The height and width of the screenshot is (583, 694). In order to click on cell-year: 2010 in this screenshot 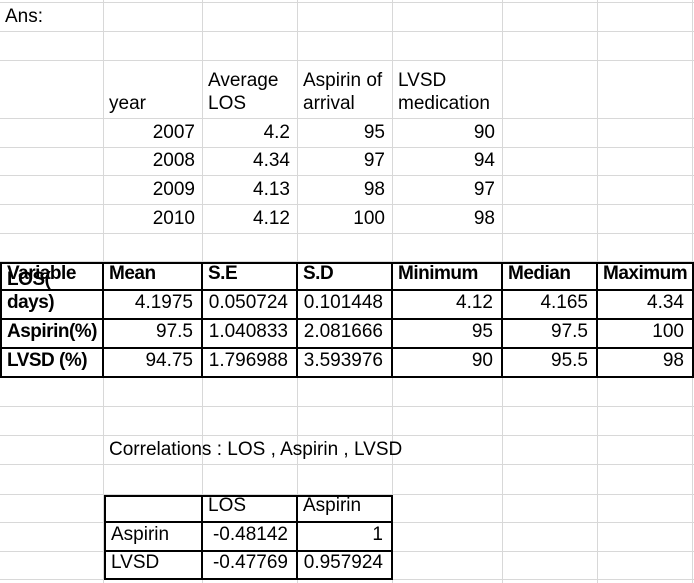, I will do `click(173, 219)`.